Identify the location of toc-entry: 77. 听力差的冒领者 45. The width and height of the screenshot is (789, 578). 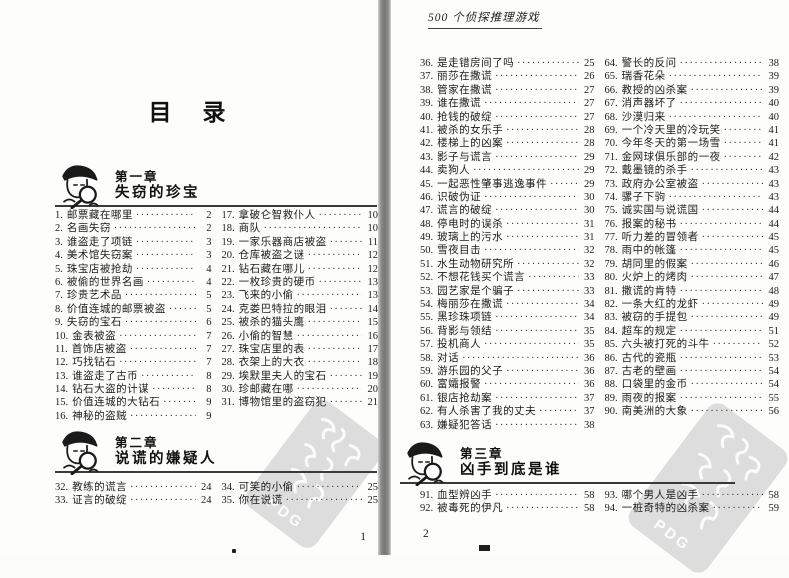
(692, 235).